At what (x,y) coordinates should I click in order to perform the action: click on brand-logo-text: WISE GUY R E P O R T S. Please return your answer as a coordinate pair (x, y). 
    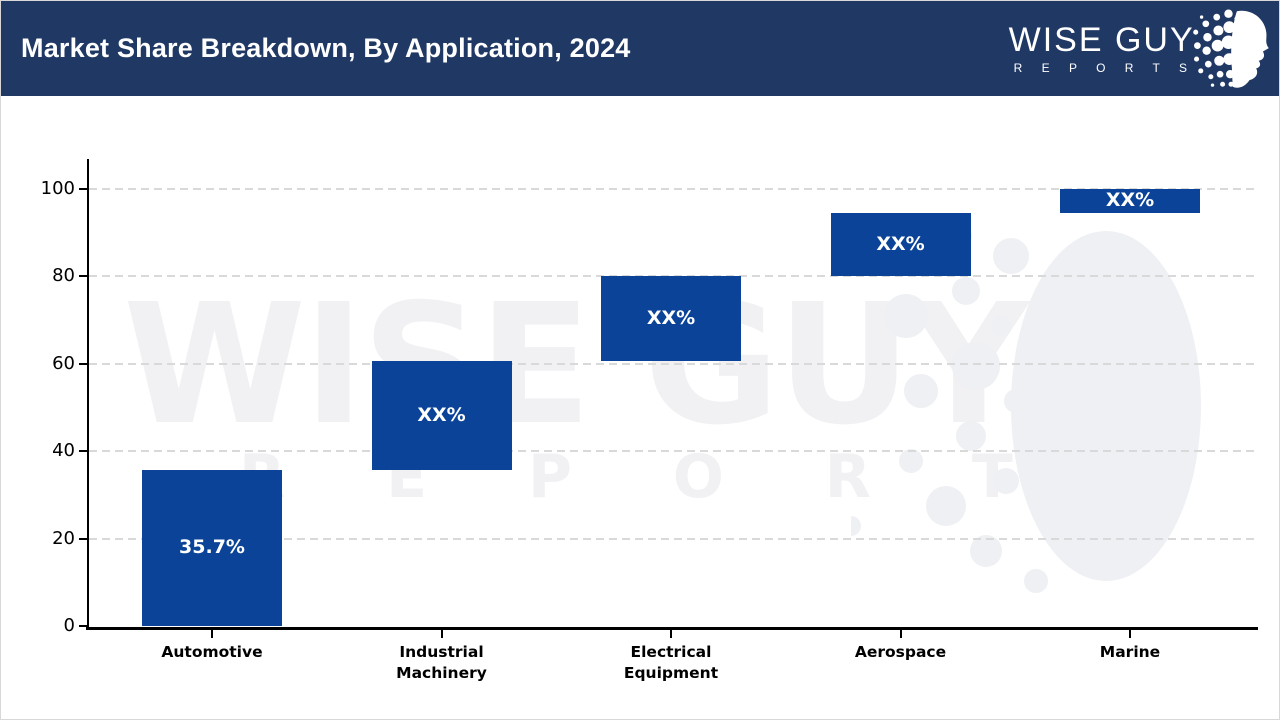
    Looking at the image, I should click on (1101, 48).